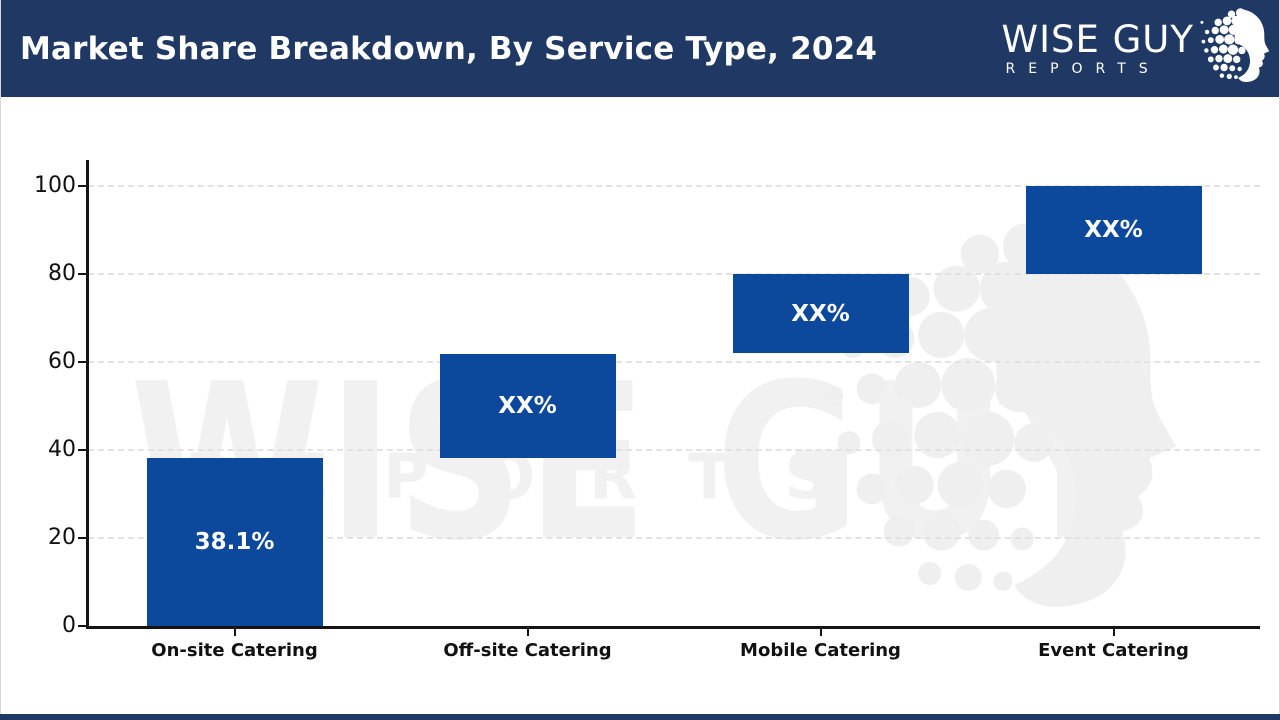 The width and height of the screenshot is (1280, 720). What do you see at coordinates (69, 625) in the screenshot?
I see `y-tick-label-0: 0` at bounding box center [69, 625].